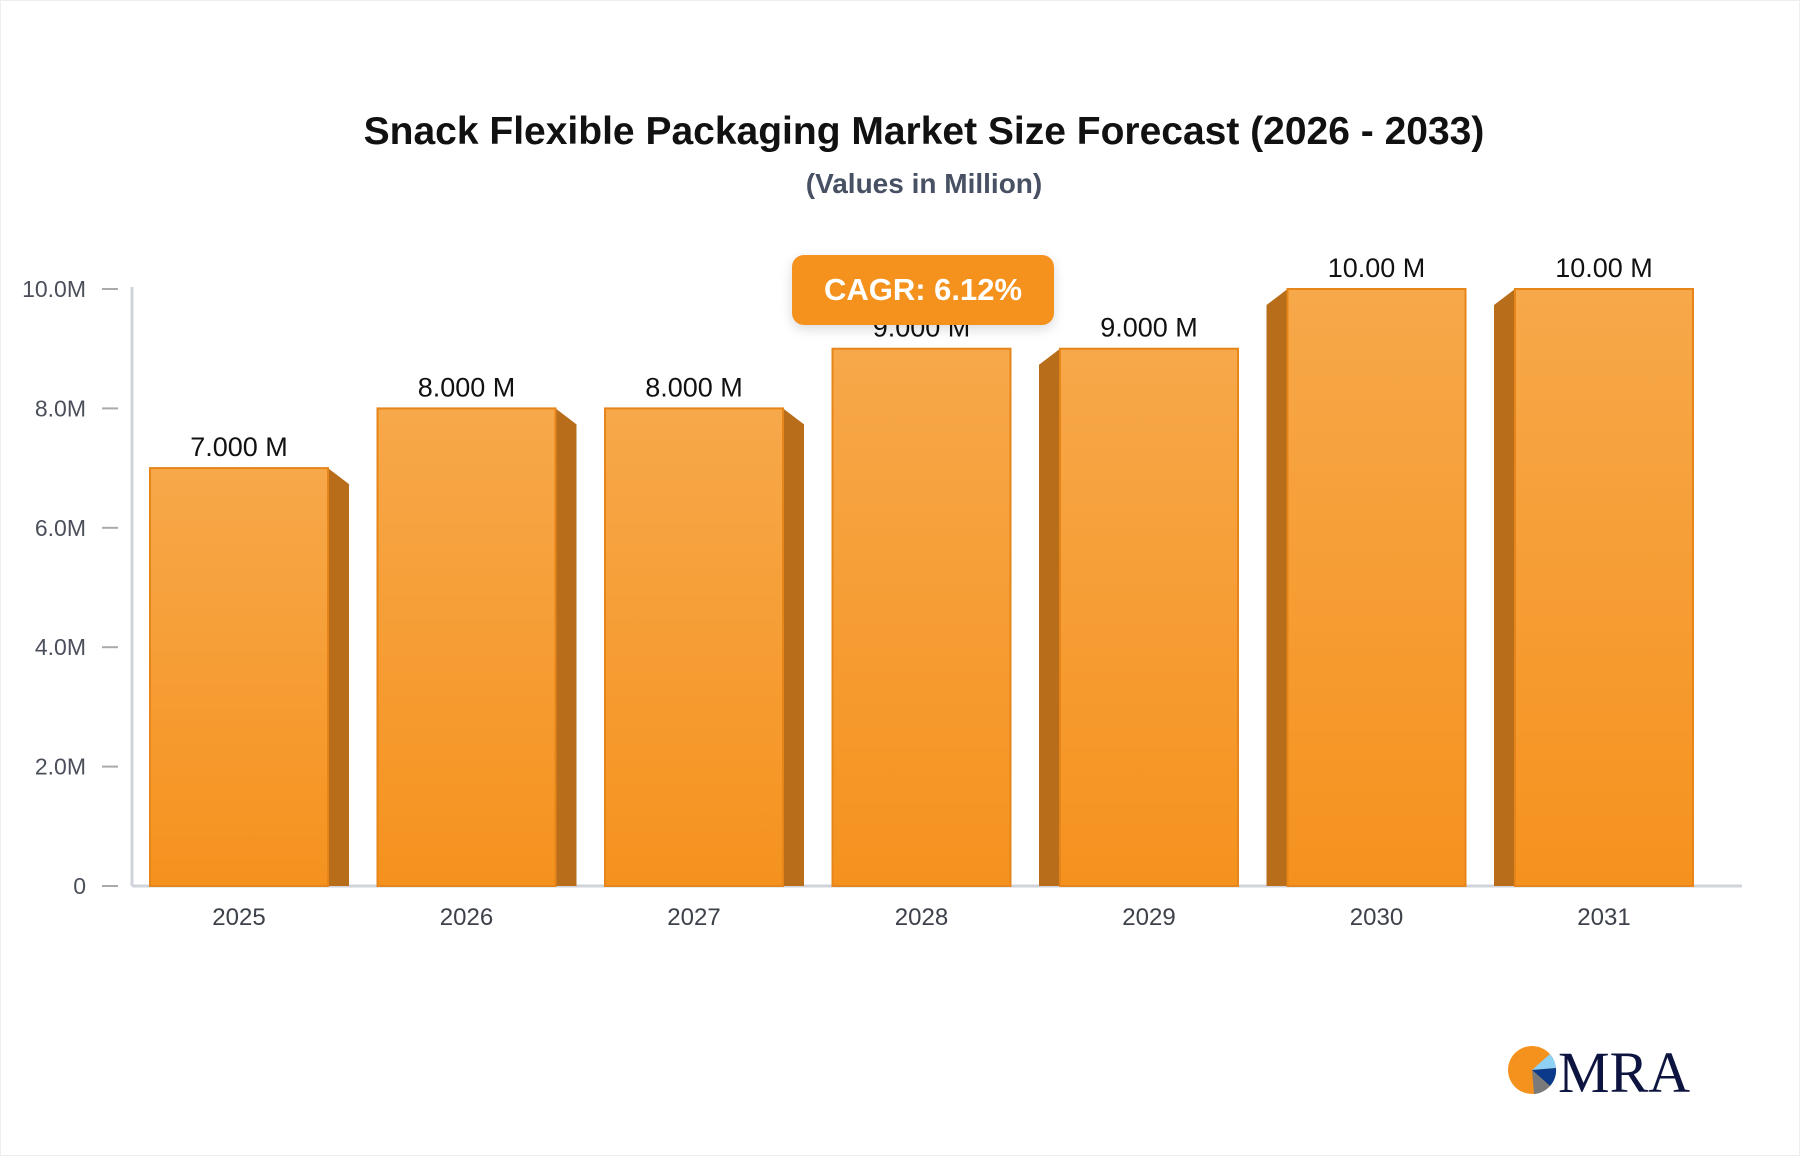 Image resolution: width=1800 pixels, height=1156 pixels. I want to click on x-tick-label: 2025, so click(238, 917).